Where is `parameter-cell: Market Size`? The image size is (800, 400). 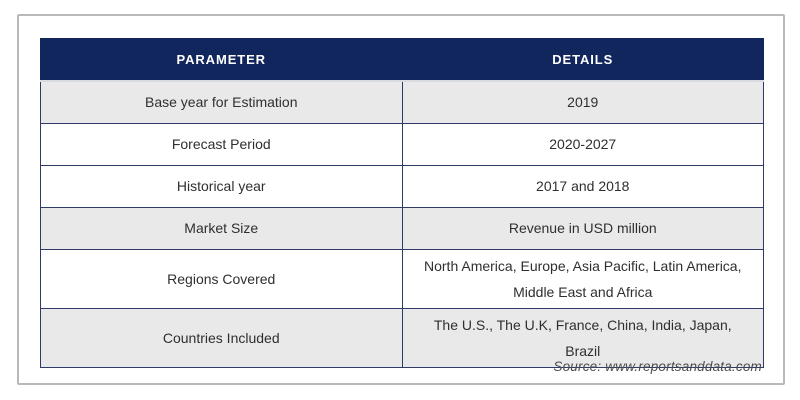
parameter-cell: Market Size is located at coordinates (221, 228).